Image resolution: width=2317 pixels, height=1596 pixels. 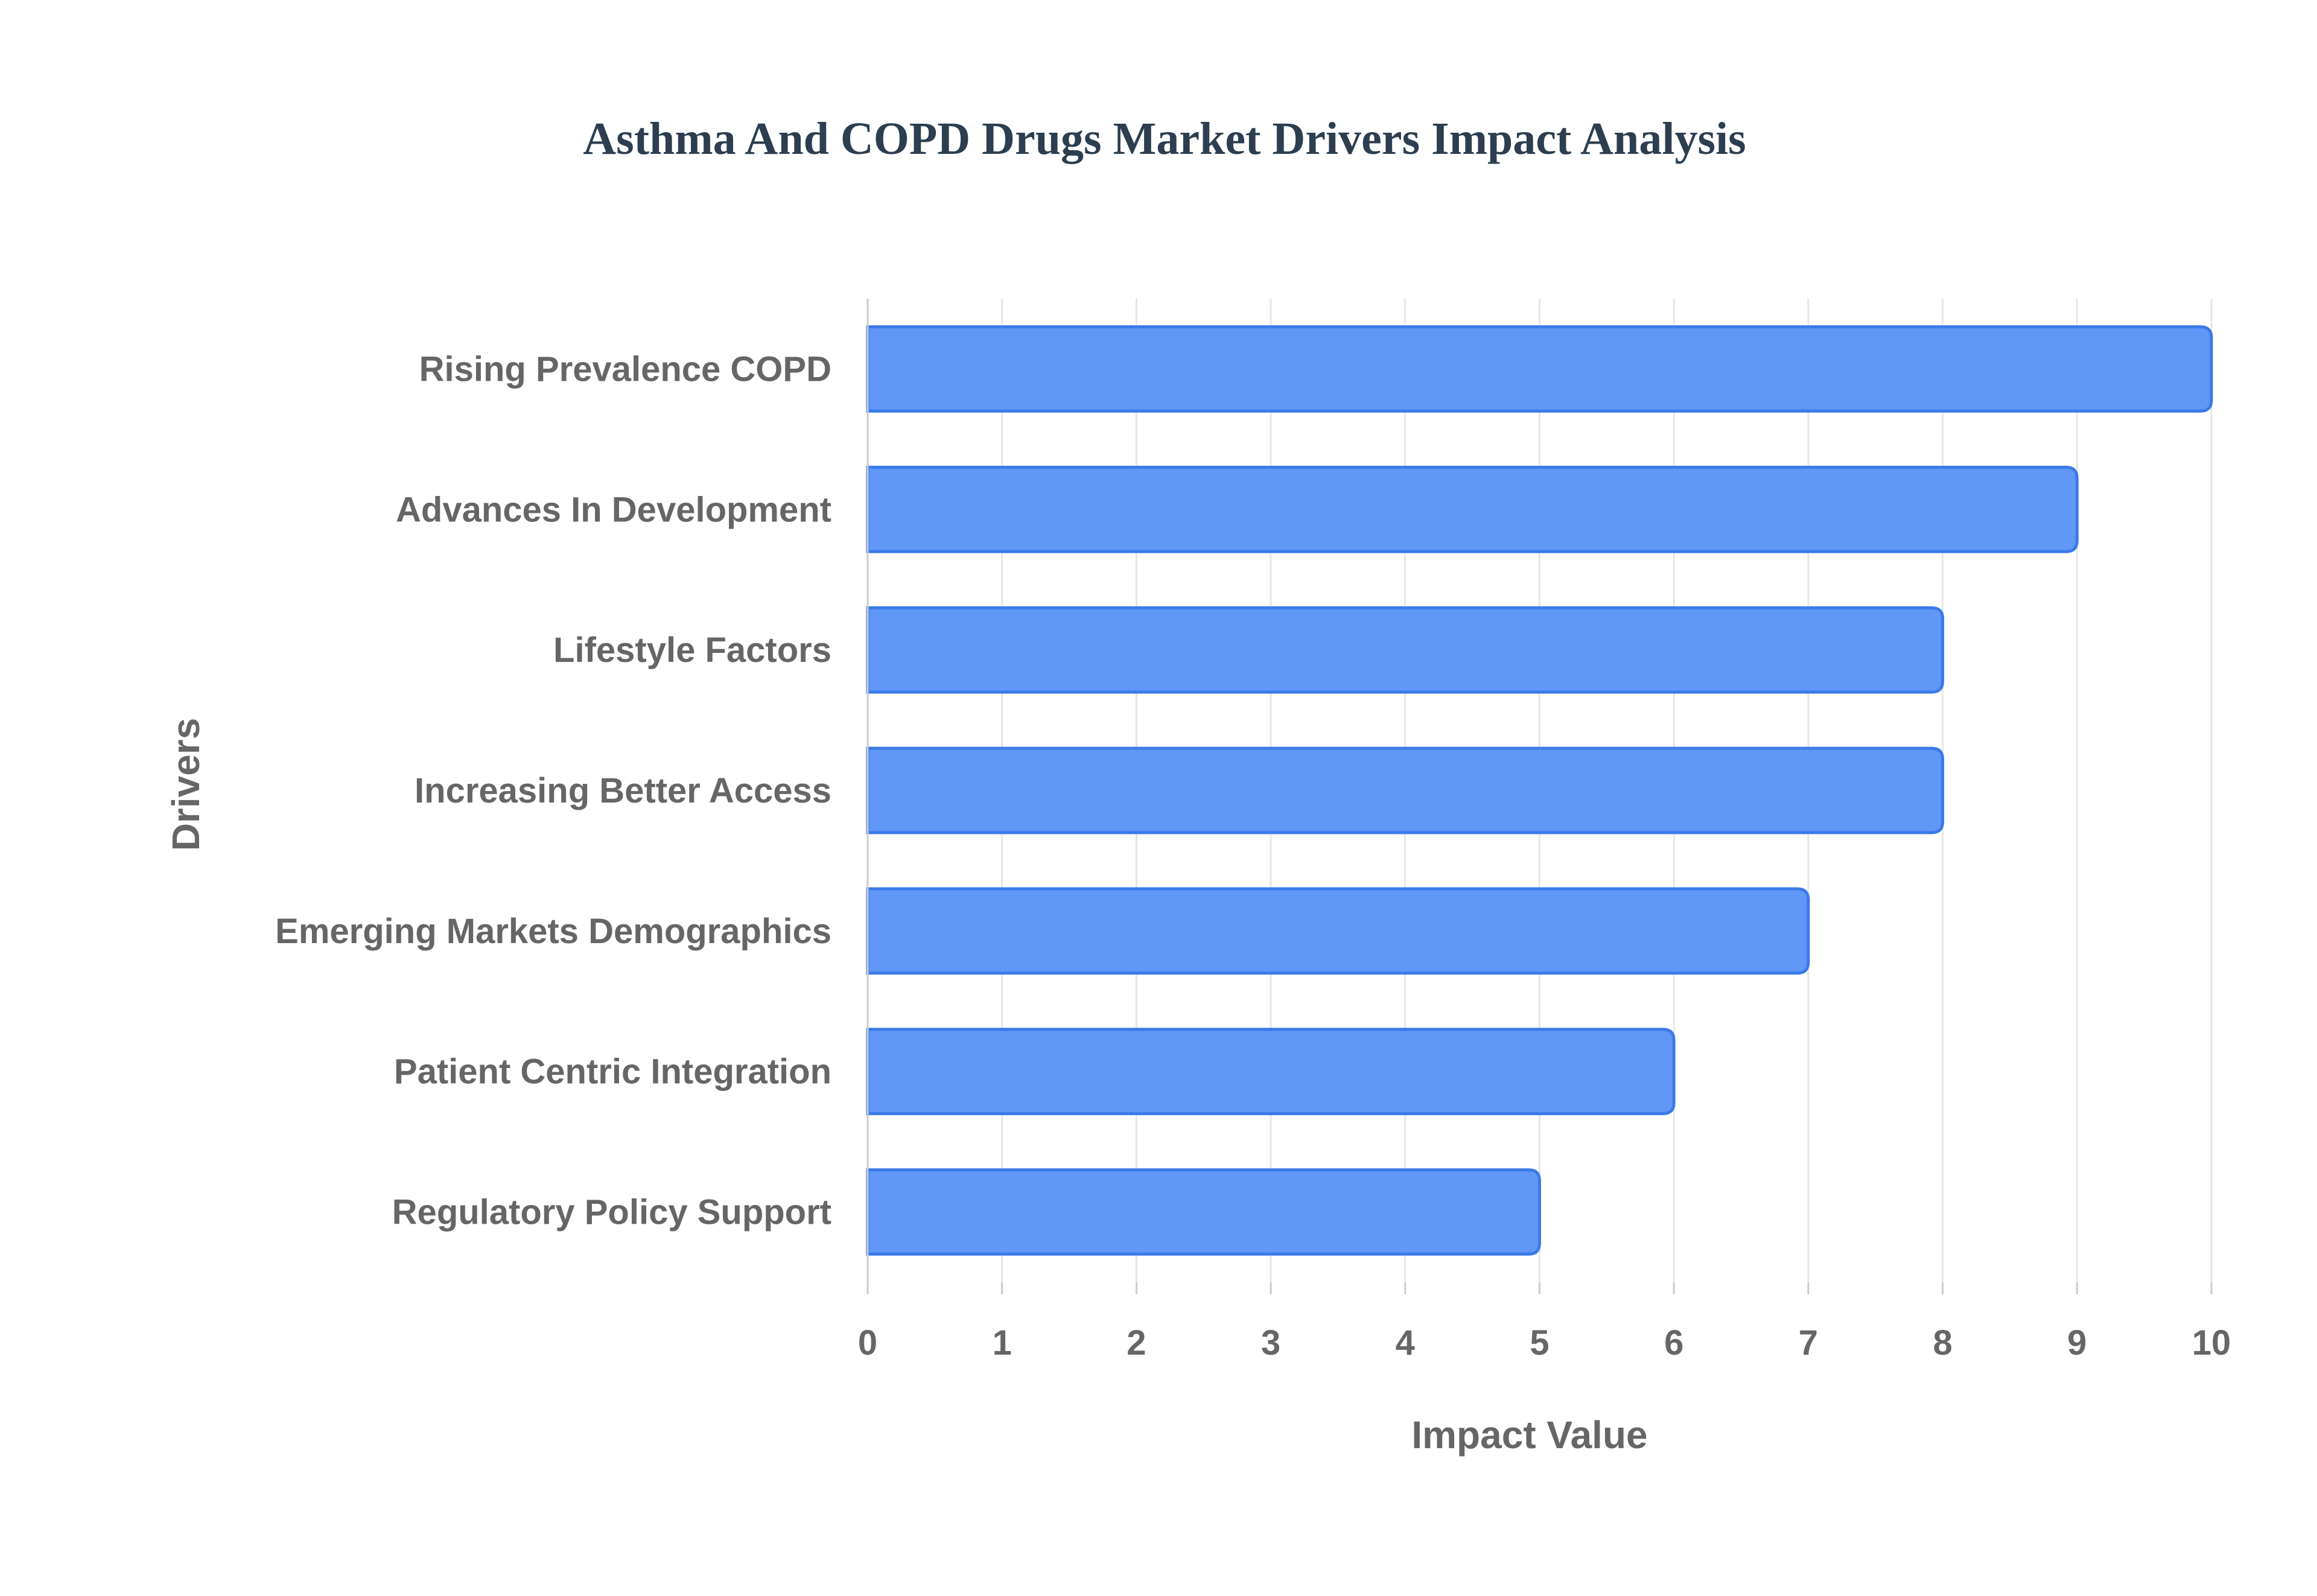 What do you see at coordinates (625, 369) in the screenshot?
I see `y-category-label: Rising Prevalence COPD` at bounding box center [625, 369].